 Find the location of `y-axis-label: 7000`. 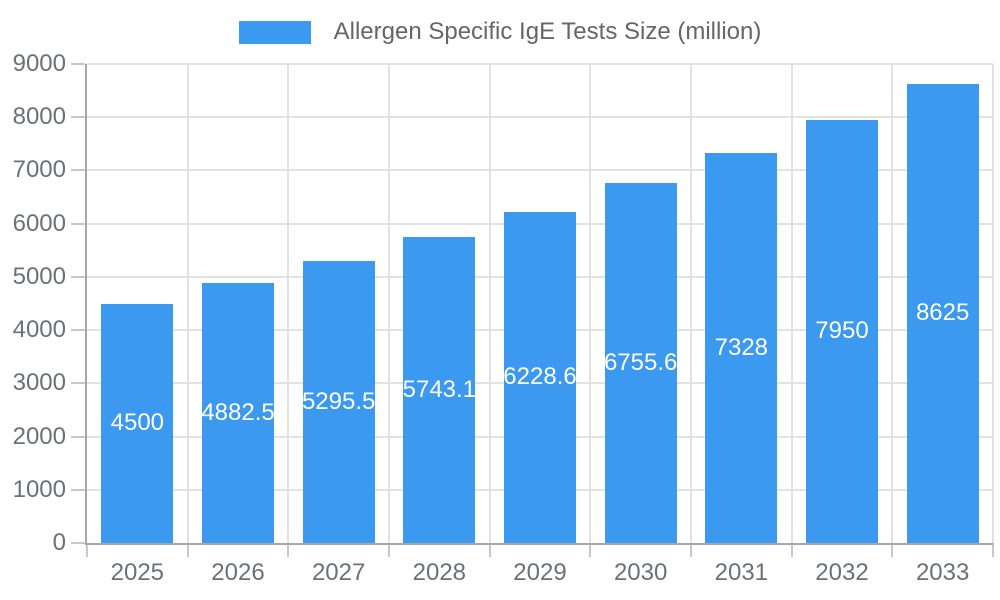

y-axis-label: 7000 is located at coordinates (39, 170).